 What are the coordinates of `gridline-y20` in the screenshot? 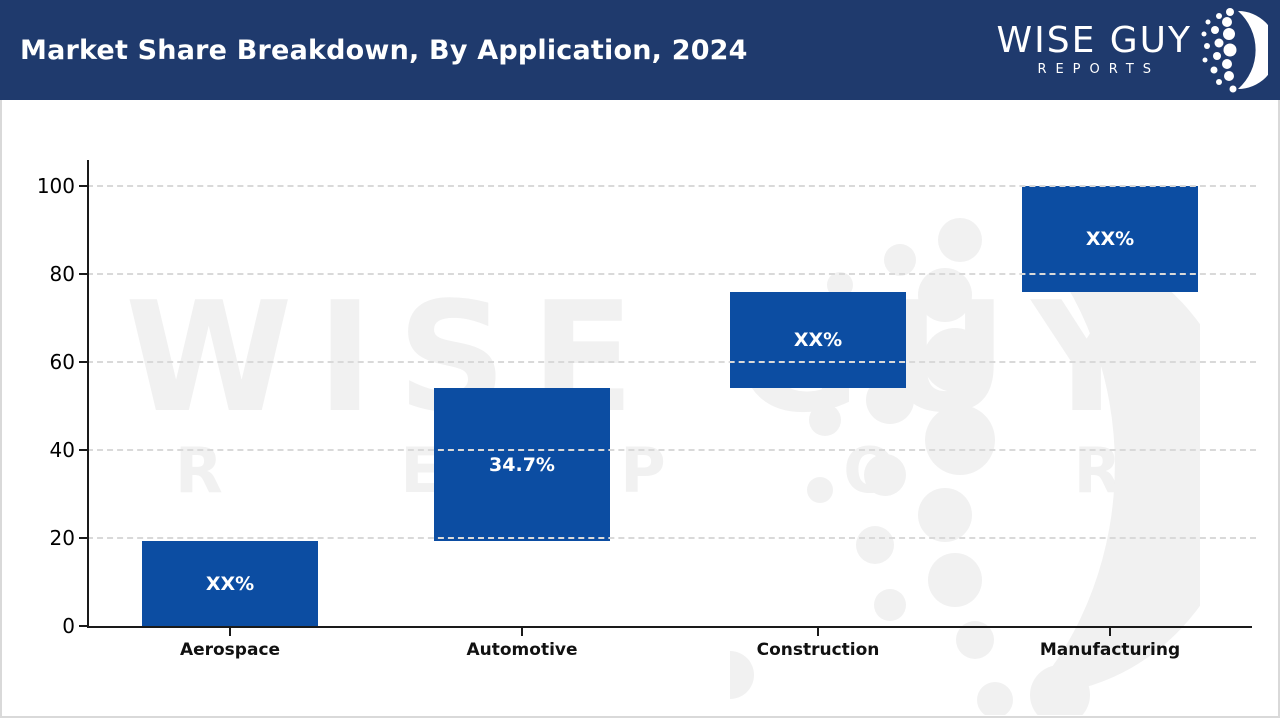 It's located at (671, 538).